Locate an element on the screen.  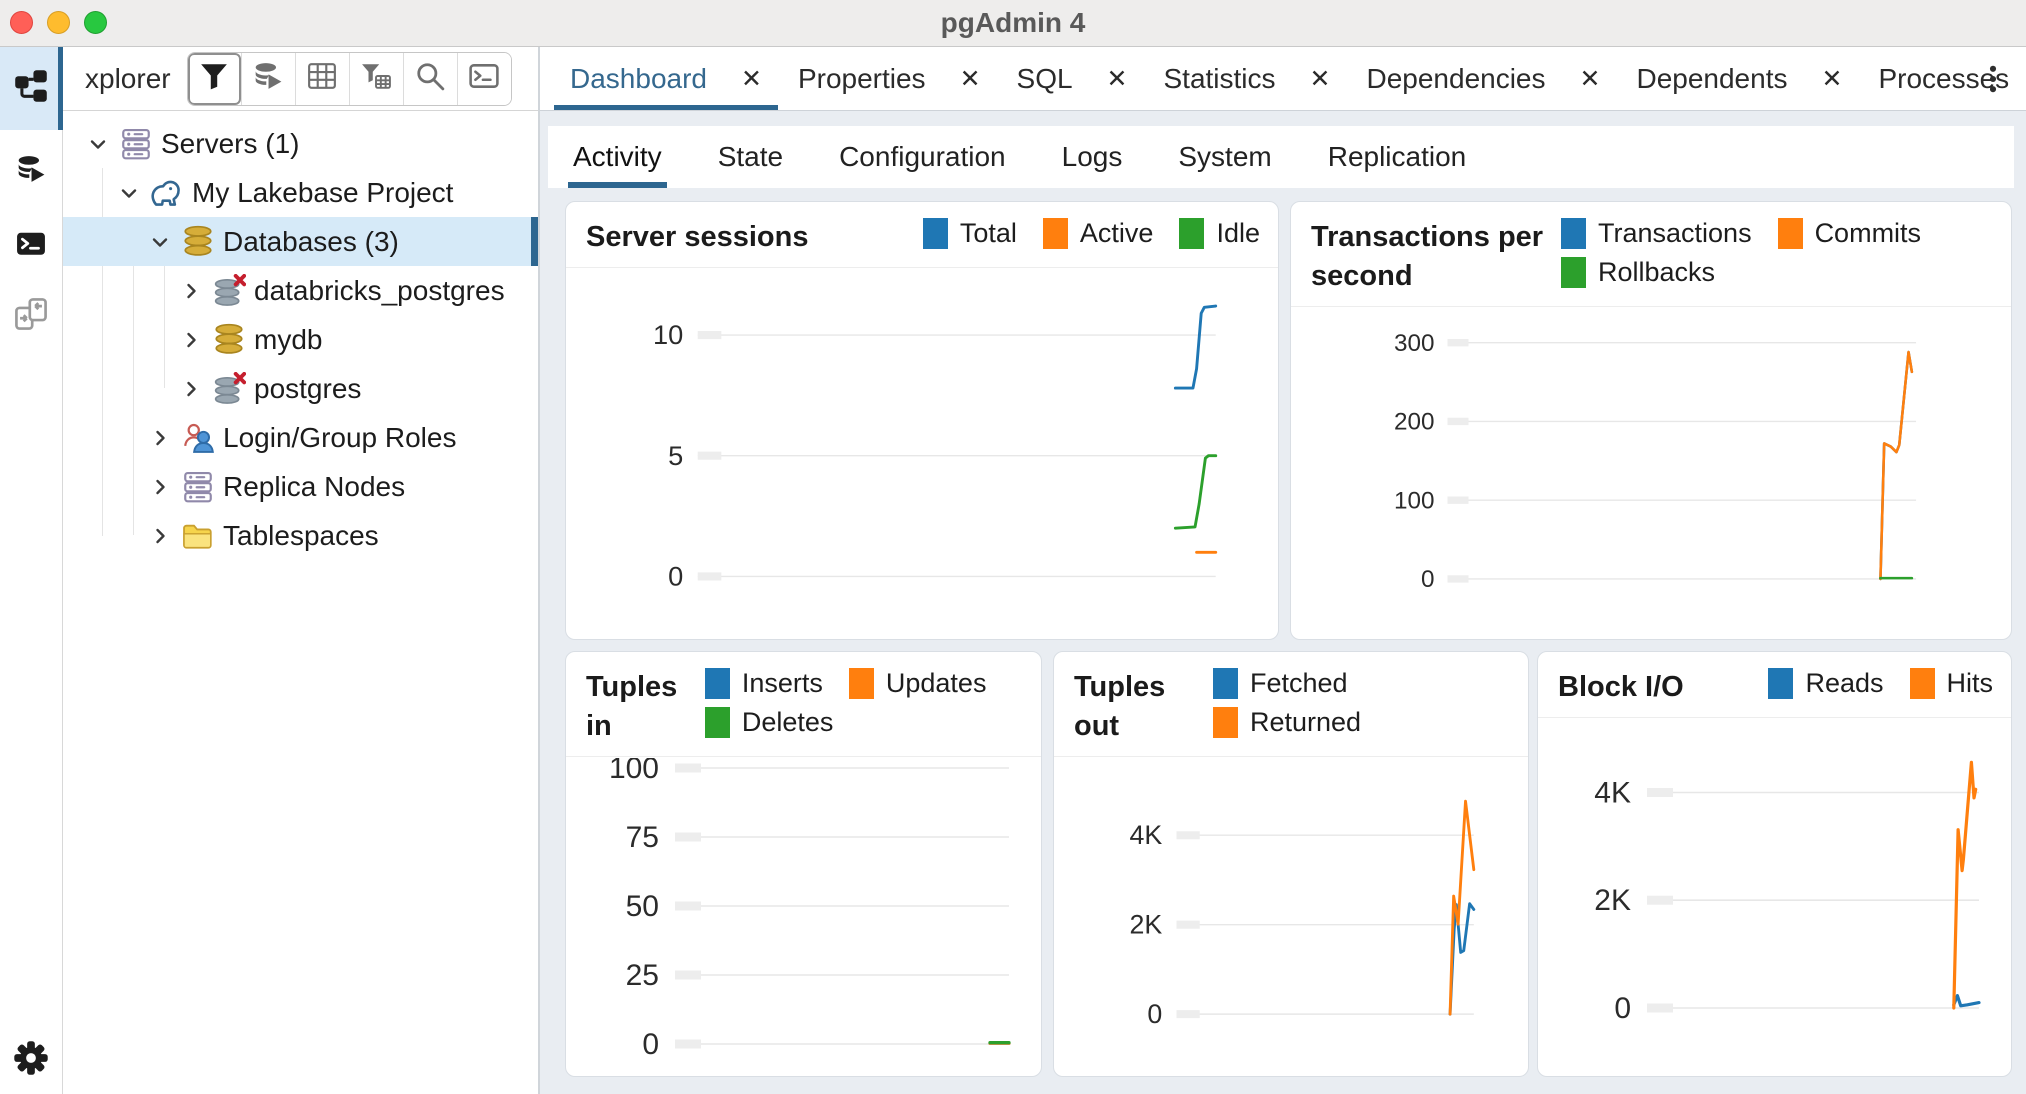
legend-label: Returned is located at coordinates (1306, 722).